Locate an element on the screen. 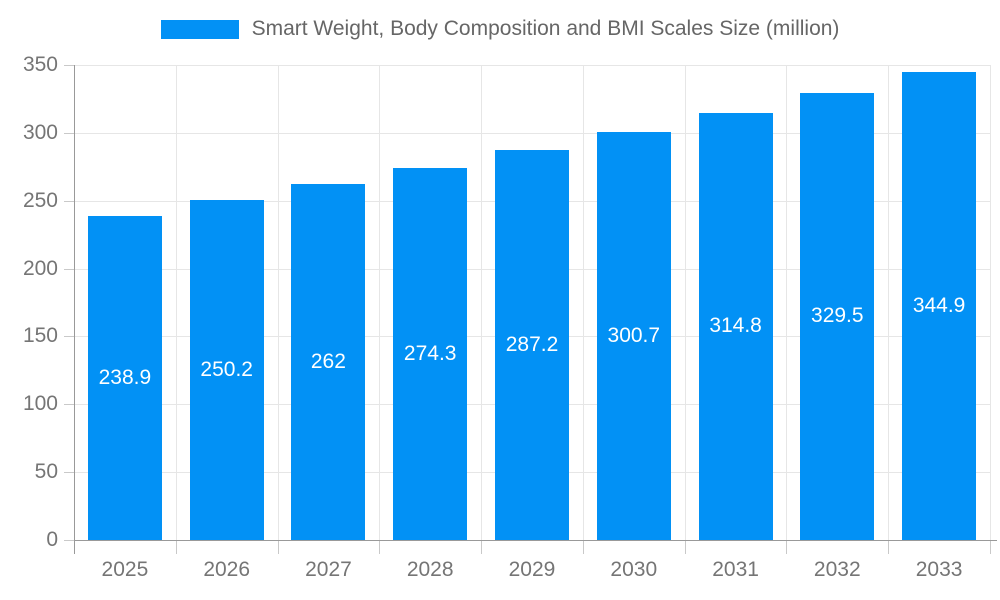 Image resolution: width=1000 pixels, height=600 pixels. bar-value-label: 314.8 is located at coordinates (735, 326).